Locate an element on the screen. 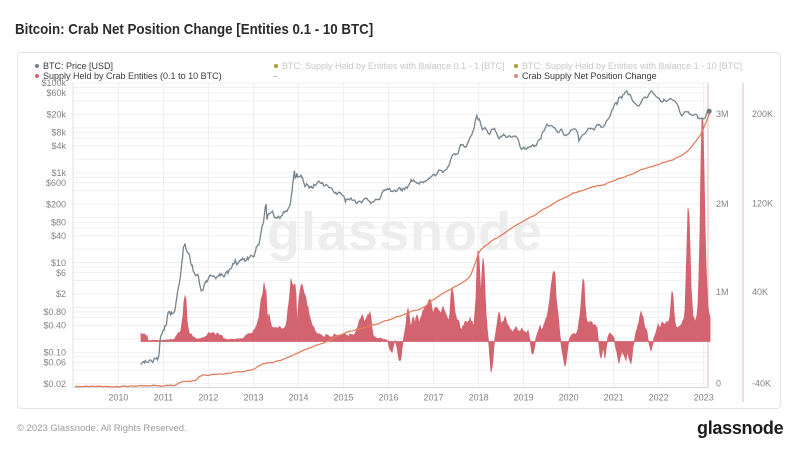 The height and width of the screenshot is (450, 800). svg-text: glassnode is located at coordinates (405, 232).